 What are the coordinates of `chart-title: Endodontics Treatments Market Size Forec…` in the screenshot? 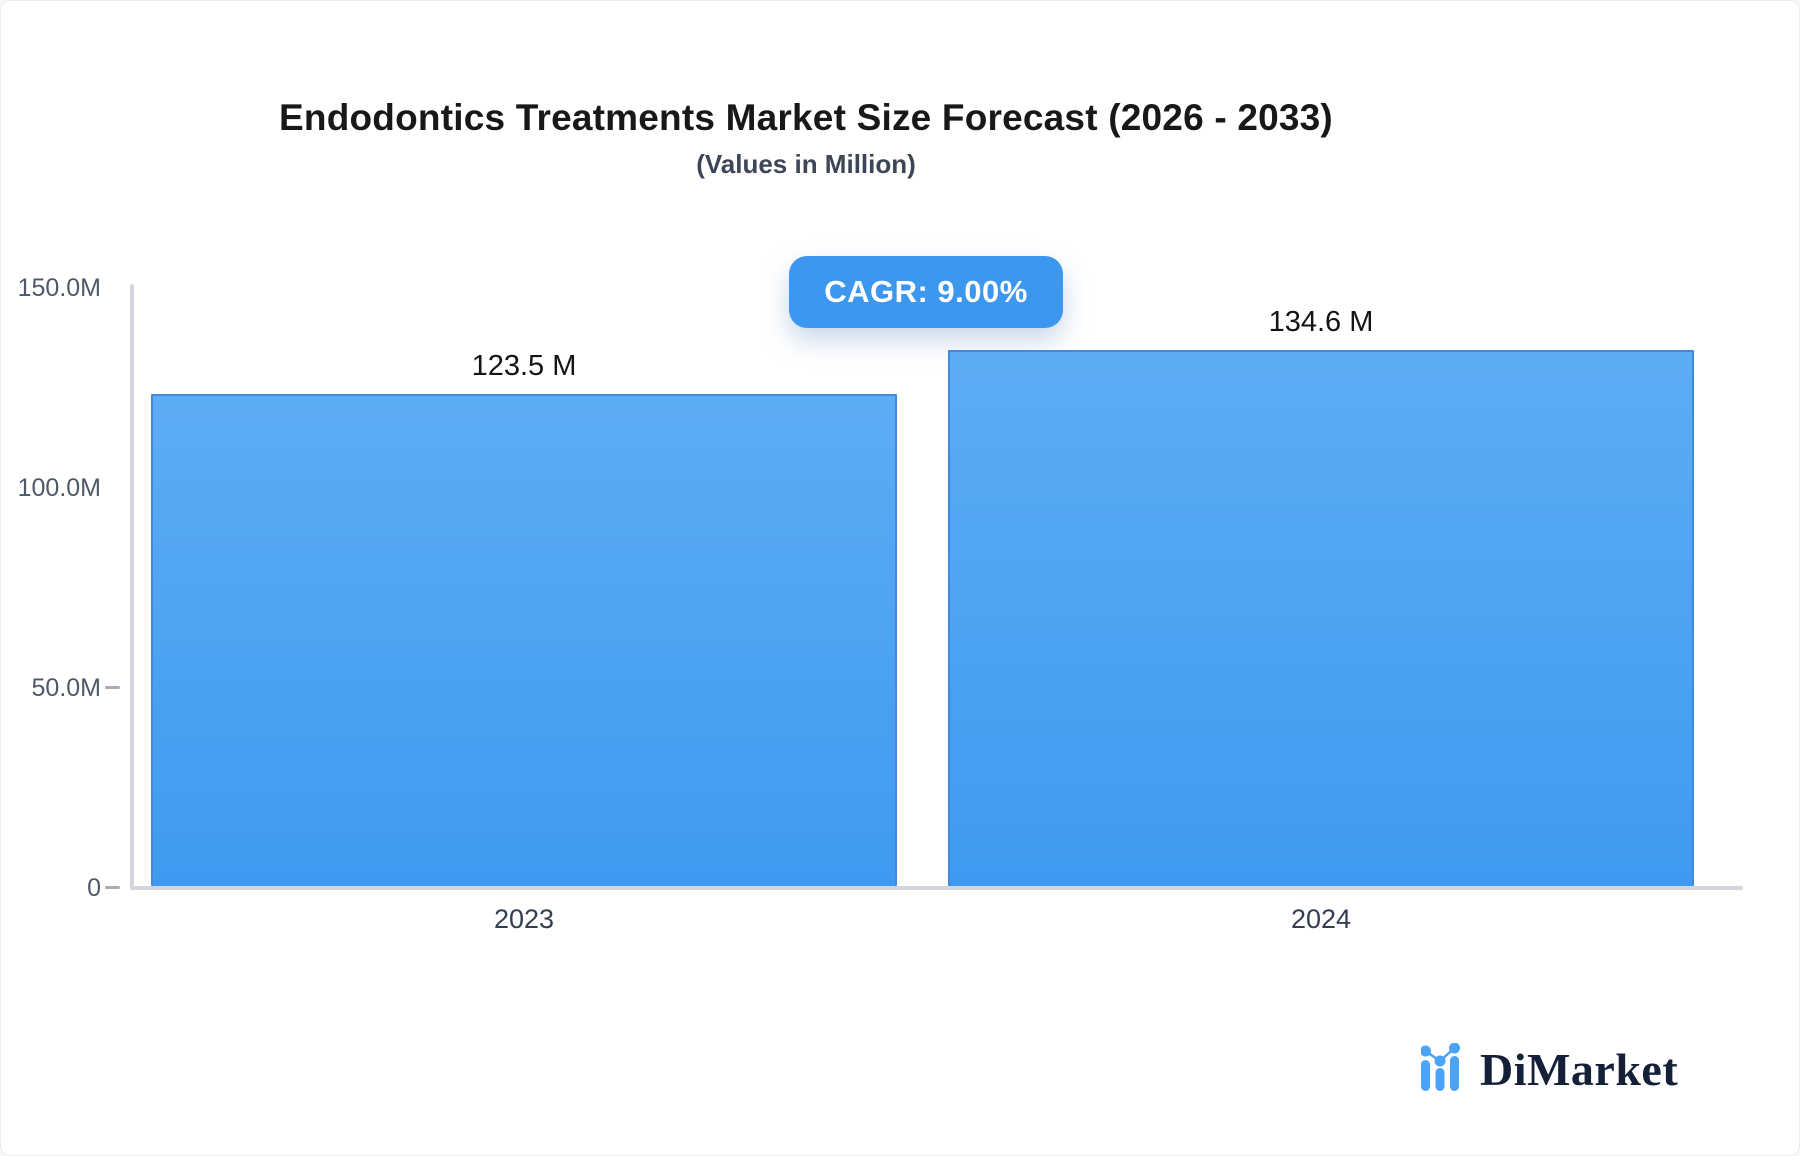 It's located at (806, 117).